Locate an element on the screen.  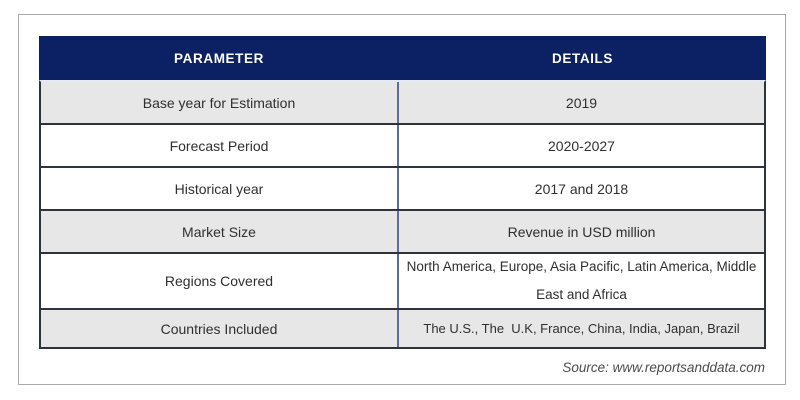
parameter-cell: Countries Included is located at coordinates (220, 328).